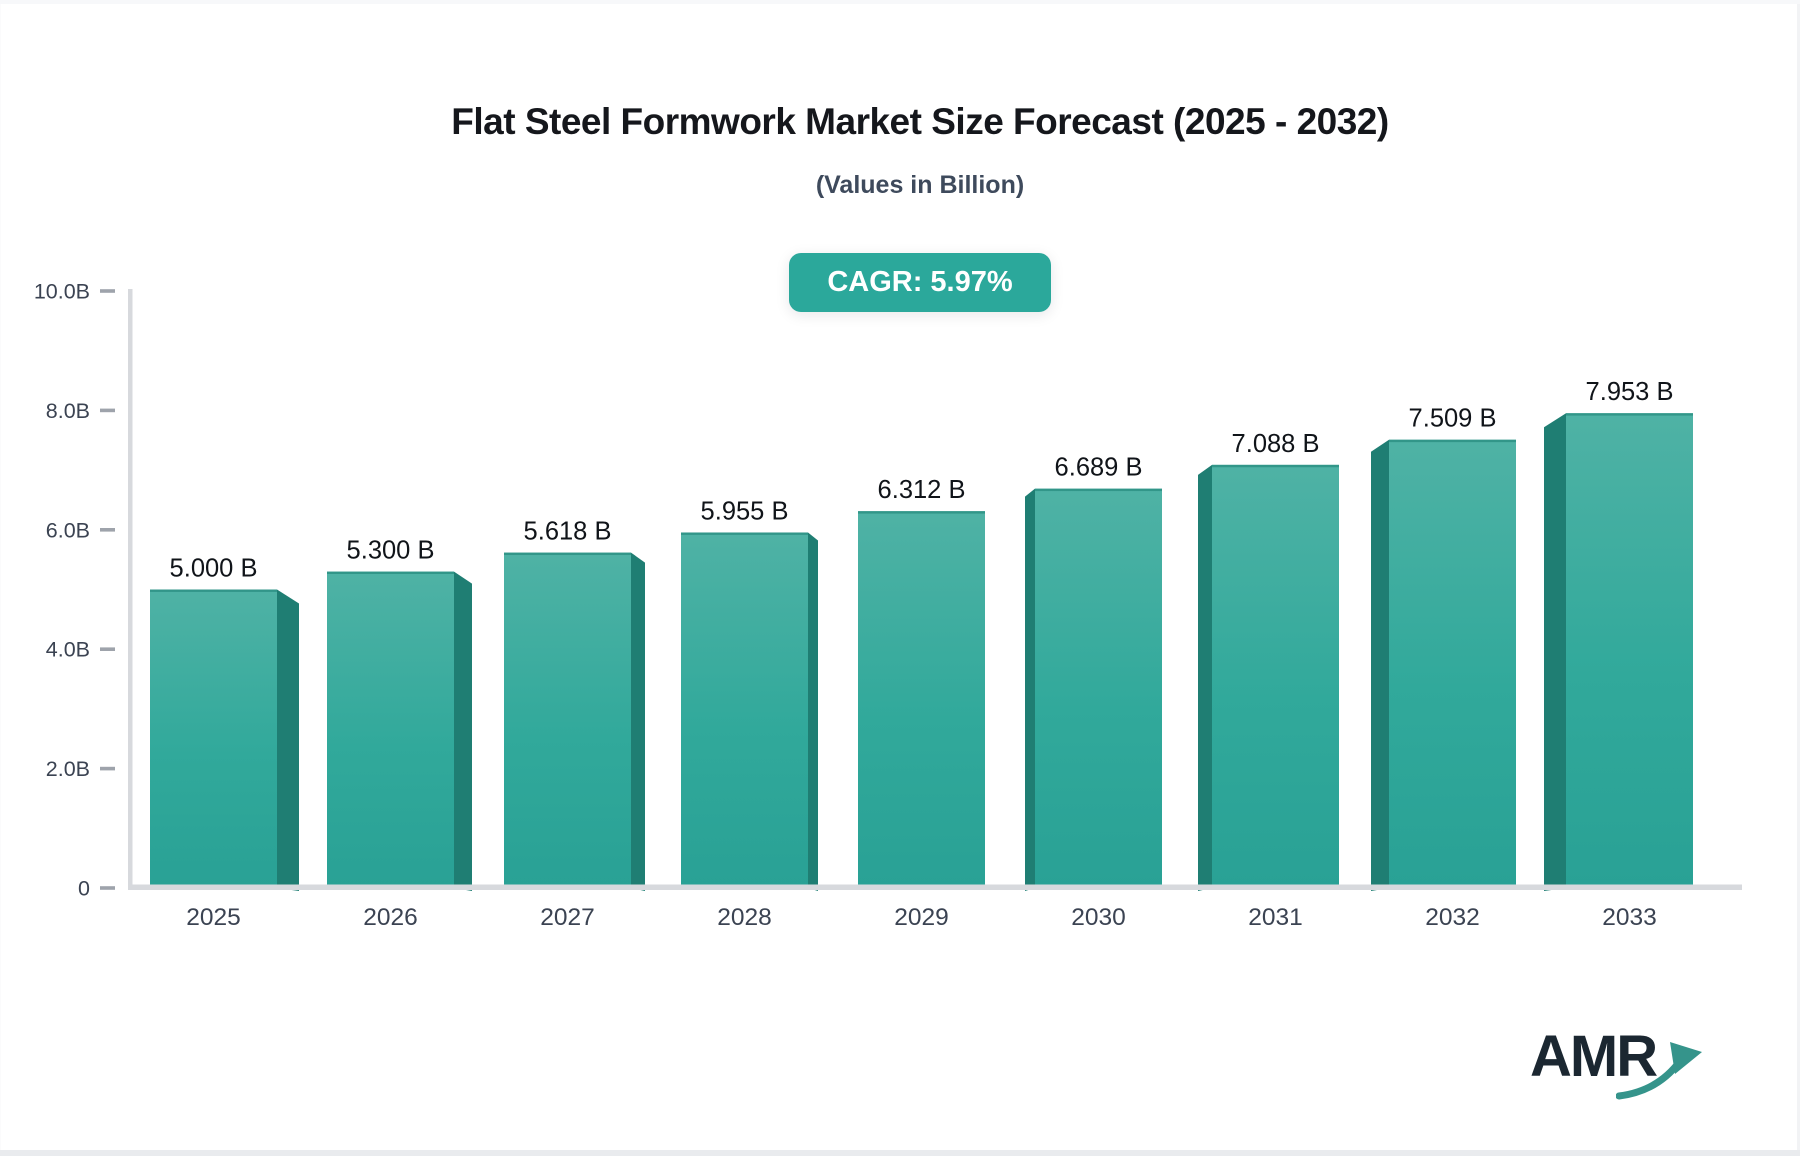  I want to click on bar-top-edge-2029, so click(921, 512).